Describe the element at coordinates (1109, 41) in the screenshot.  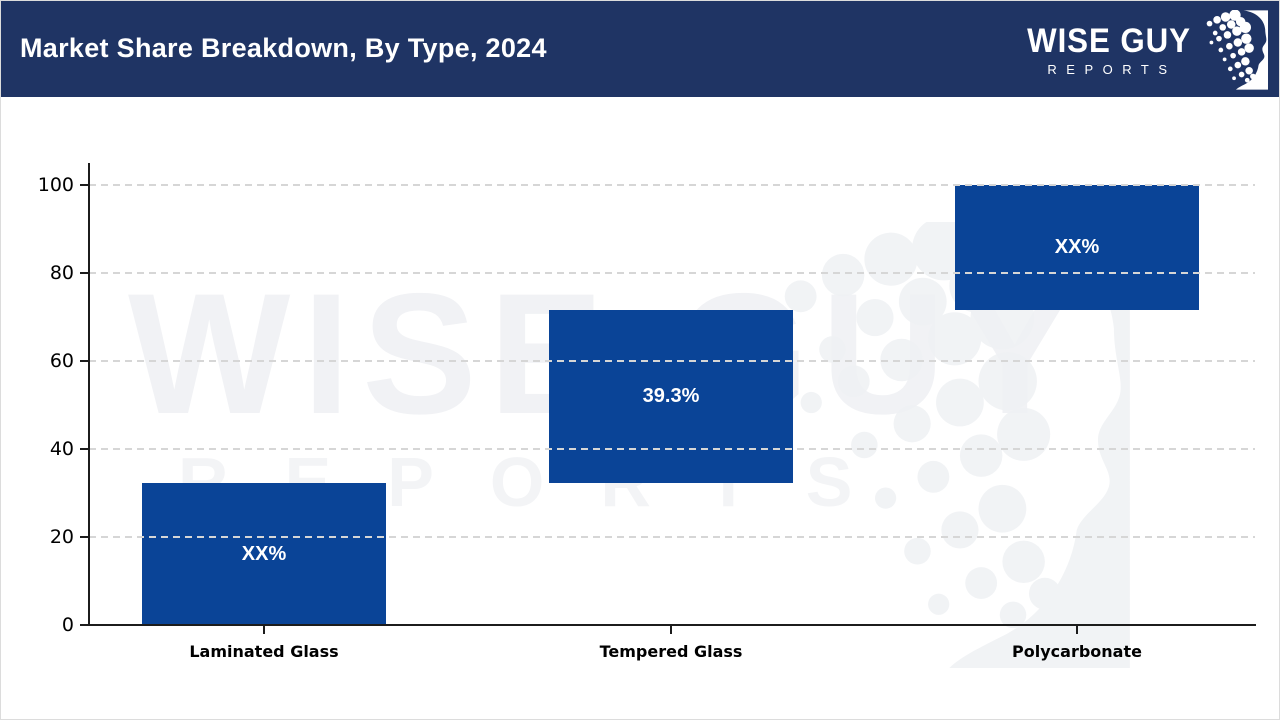
I see `logo-wiseguy-label: WISE GUY` at that location.